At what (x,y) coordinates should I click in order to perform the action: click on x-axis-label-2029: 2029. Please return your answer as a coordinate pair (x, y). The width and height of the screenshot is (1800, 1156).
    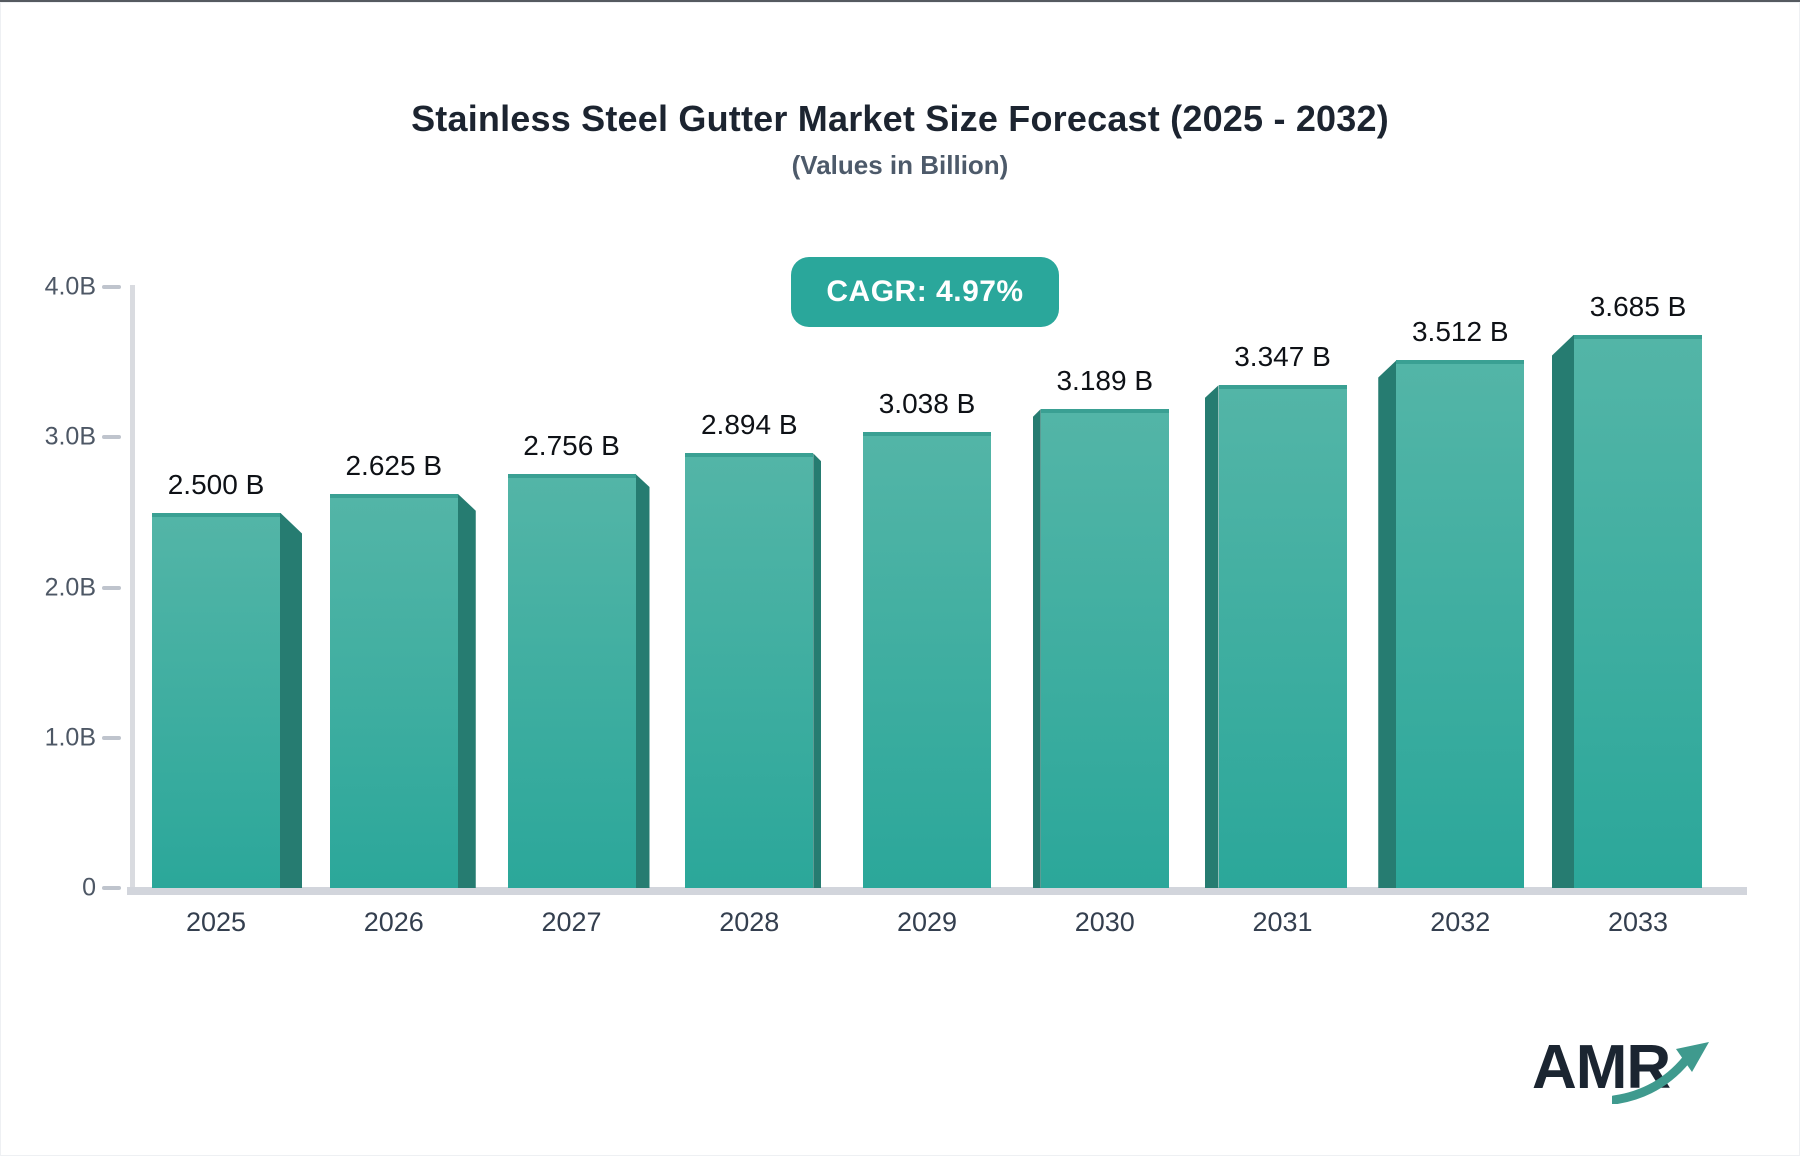
    Looking at the image, I should click on (927, 922).